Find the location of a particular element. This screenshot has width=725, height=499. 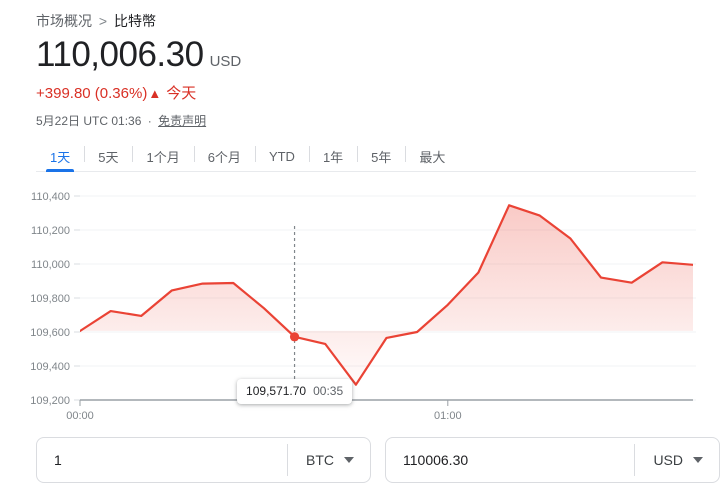

converter-to-unit-select: USD is located at coordinates (677, 460).